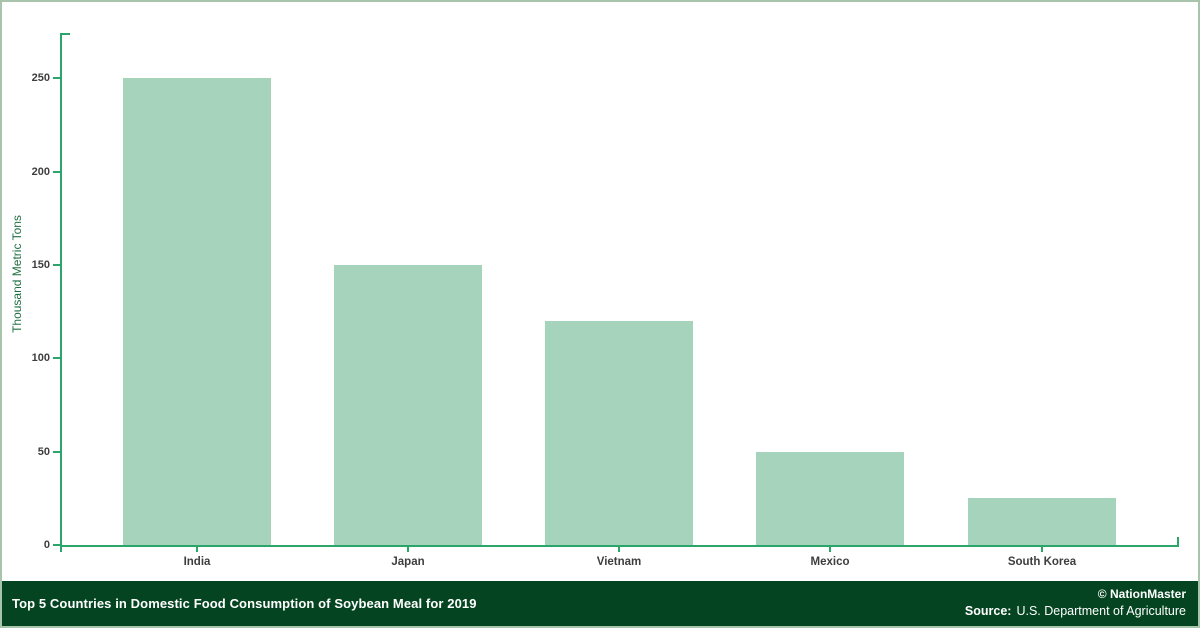  I want to click on y-tick-label-100: 100, so click(40, 358).